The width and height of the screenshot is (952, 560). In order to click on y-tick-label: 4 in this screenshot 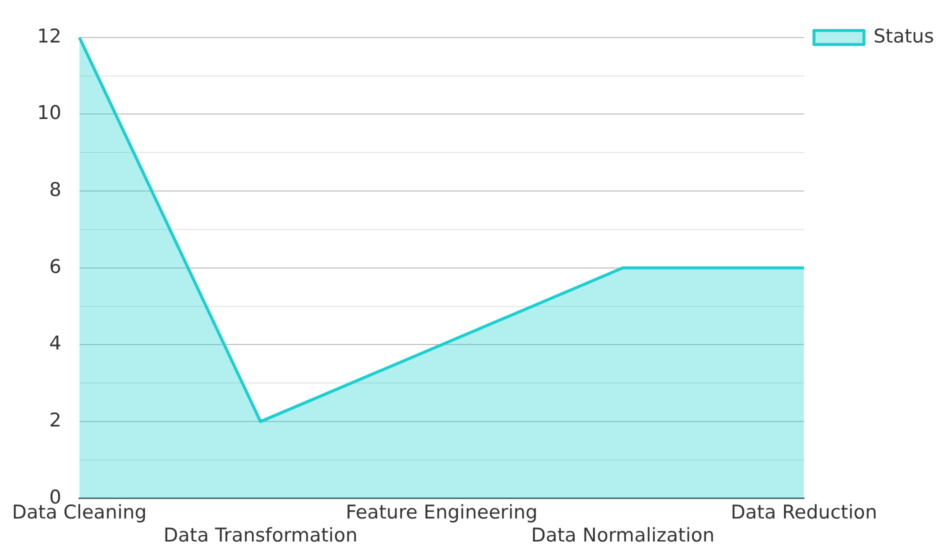, I will do `click(55, 343)`.